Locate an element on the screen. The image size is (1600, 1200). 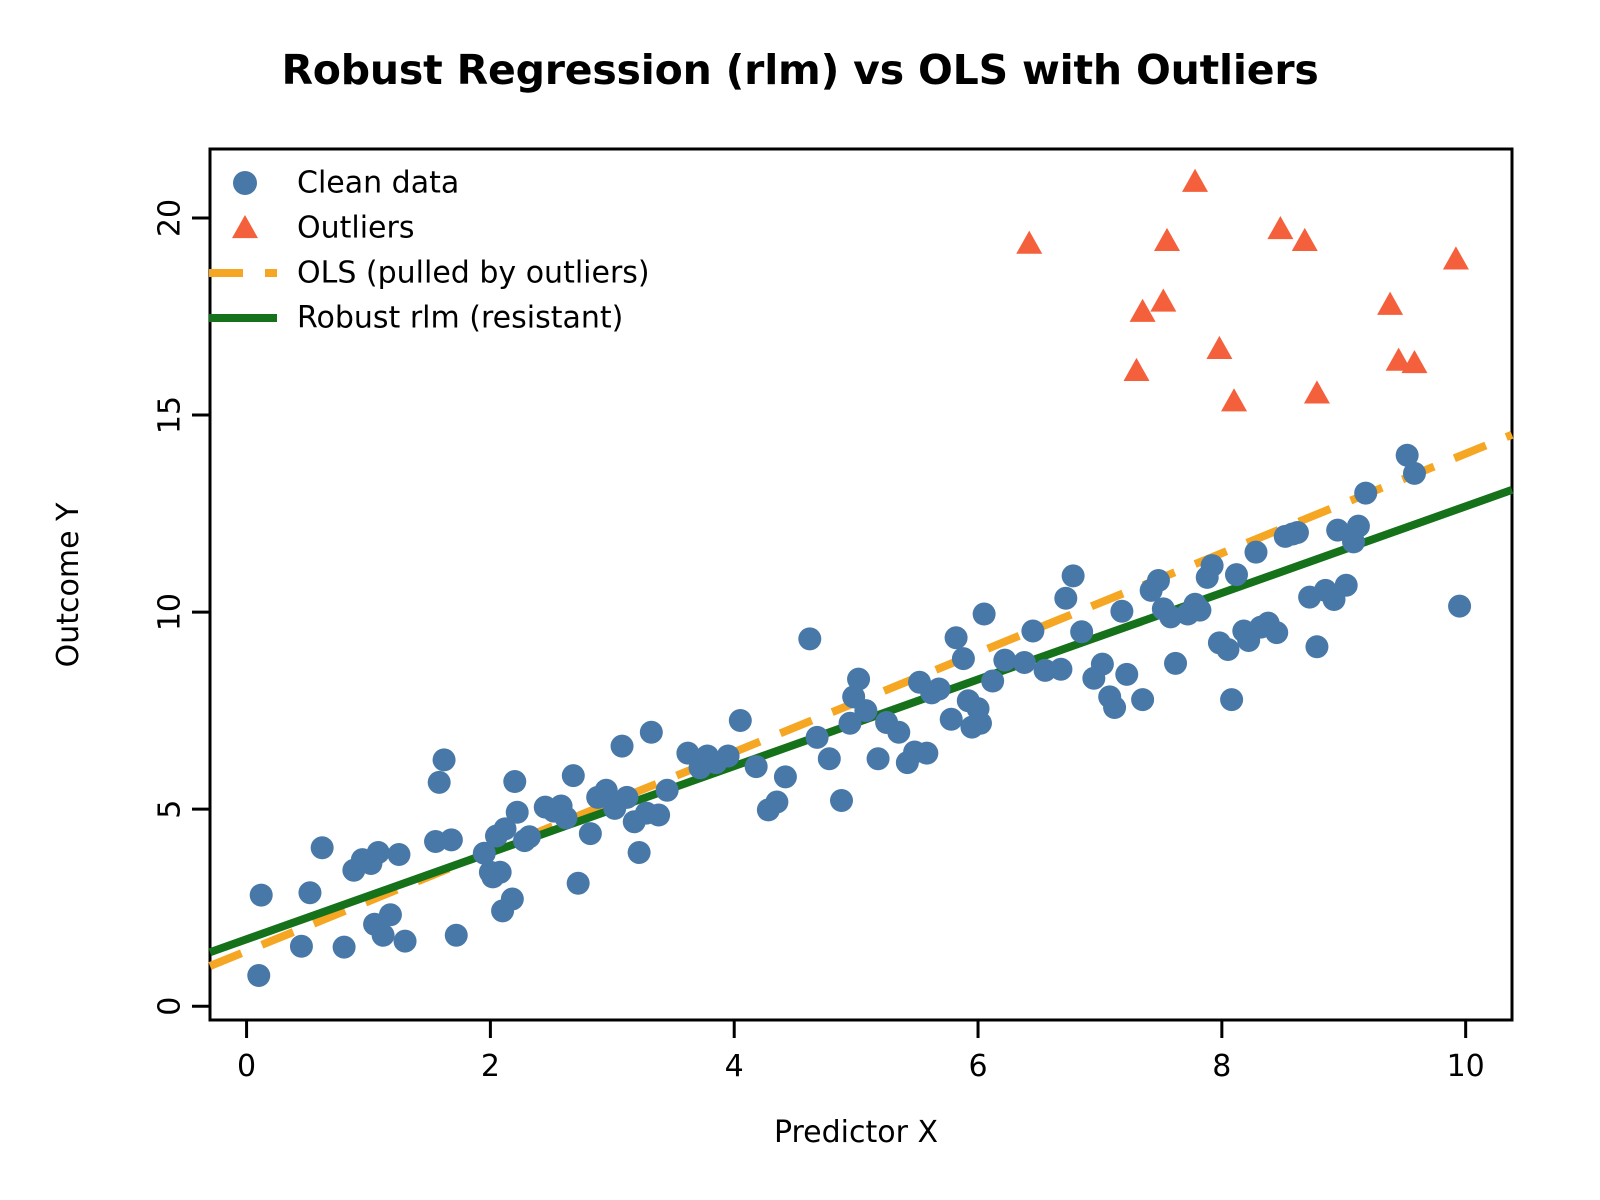
x-tick-label: 10 is located at coordinates (1466, 1066).